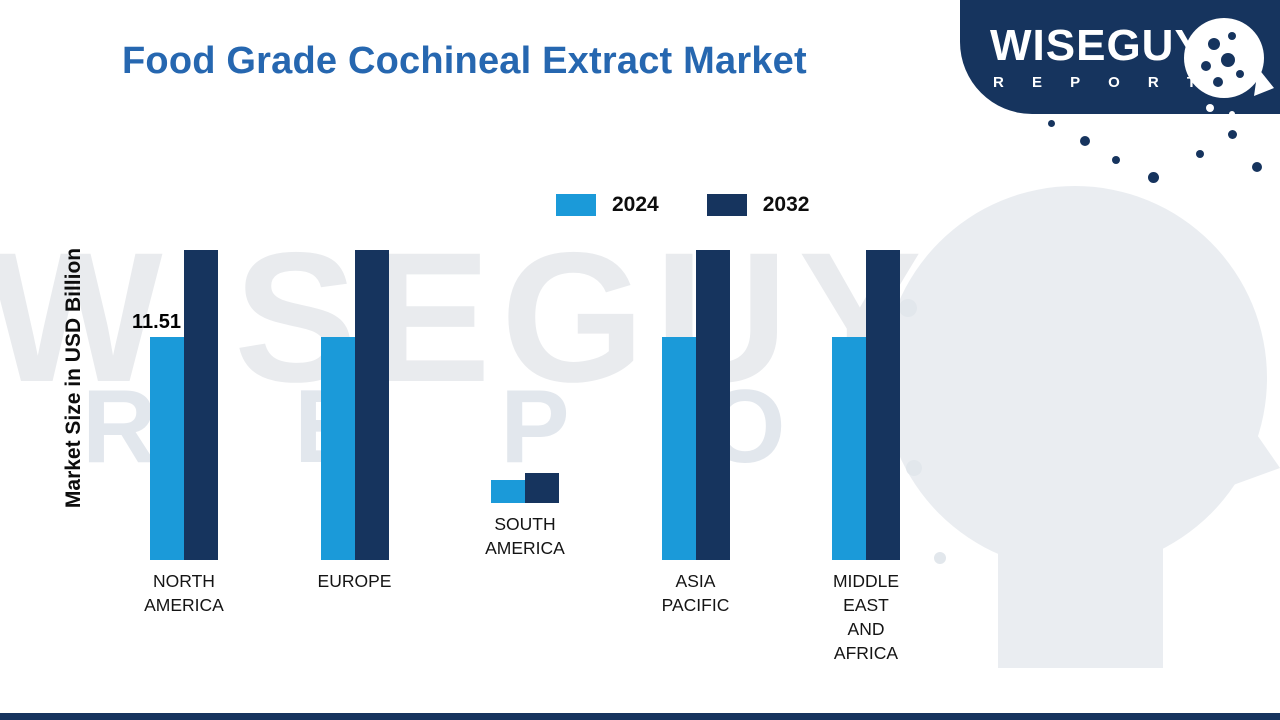 This screenshot has width=1280, height=720. What do you see at coordinates (786, 204) in the screenshot?
I see `legend-label-2032: 2032` at bounding box center [786, 204].